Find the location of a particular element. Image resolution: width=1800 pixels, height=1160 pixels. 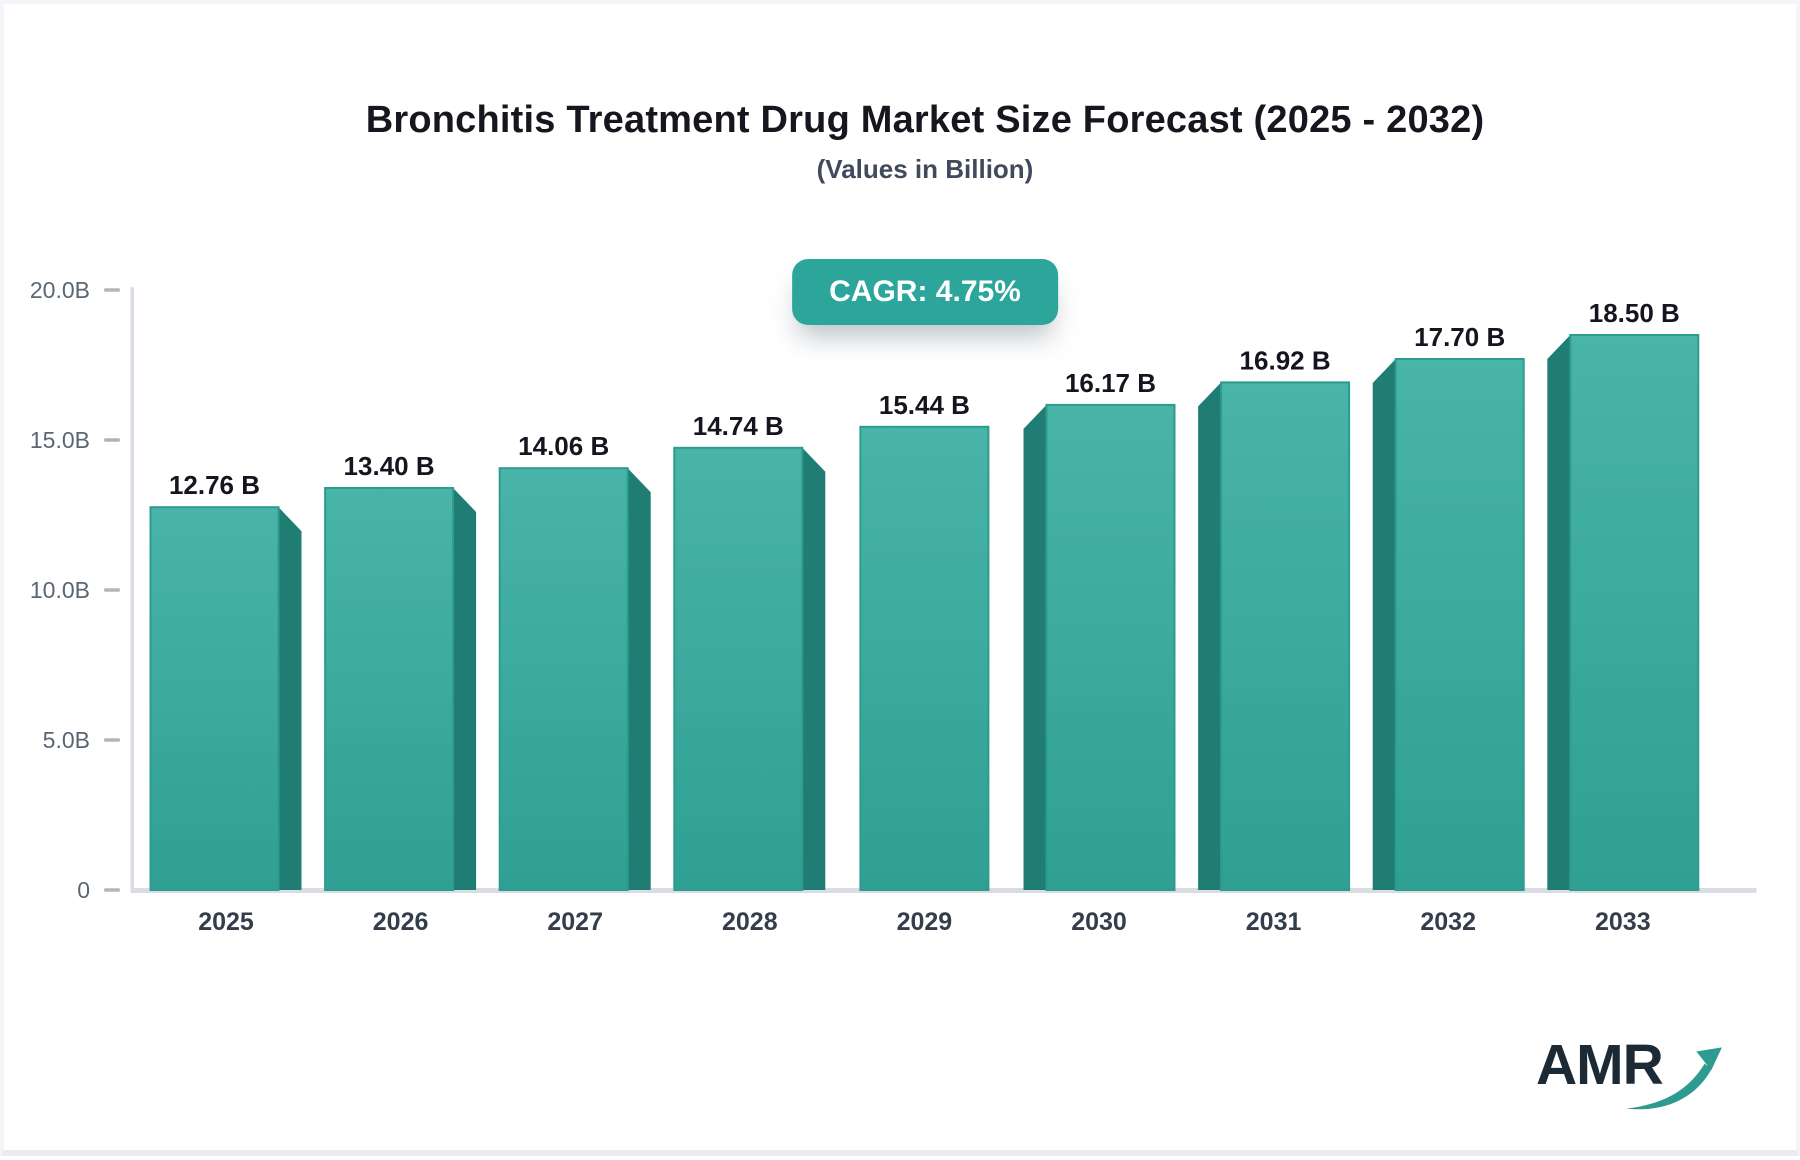

bar-group: 16.17 B 2030 is located at coordinates (1099, 652).